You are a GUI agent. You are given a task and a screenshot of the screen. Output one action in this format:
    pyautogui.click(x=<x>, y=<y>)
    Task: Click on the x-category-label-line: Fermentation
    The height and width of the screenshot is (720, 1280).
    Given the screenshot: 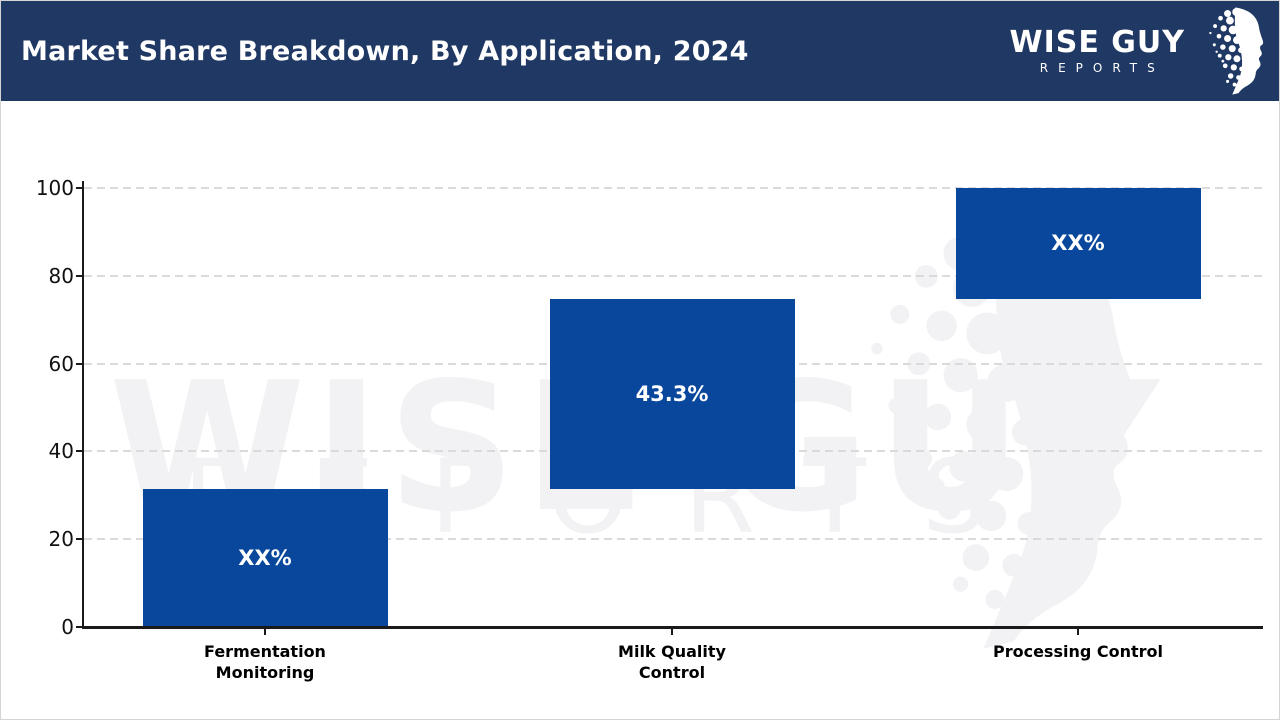 What is the action you would take?
    pyautogui.click(x=265, y=651)
    